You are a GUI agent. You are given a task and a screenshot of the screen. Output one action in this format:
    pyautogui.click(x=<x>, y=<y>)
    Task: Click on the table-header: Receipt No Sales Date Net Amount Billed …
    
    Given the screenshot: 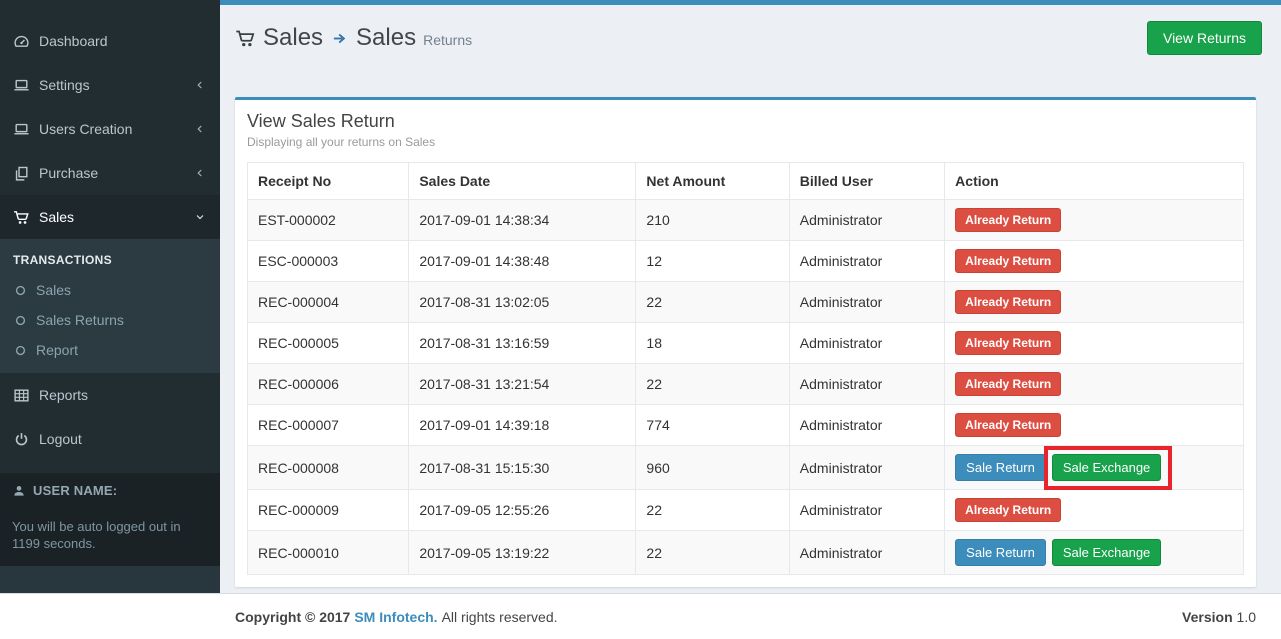 What is the action you would take?
    pyautogui.click(x=745, y=181)
    